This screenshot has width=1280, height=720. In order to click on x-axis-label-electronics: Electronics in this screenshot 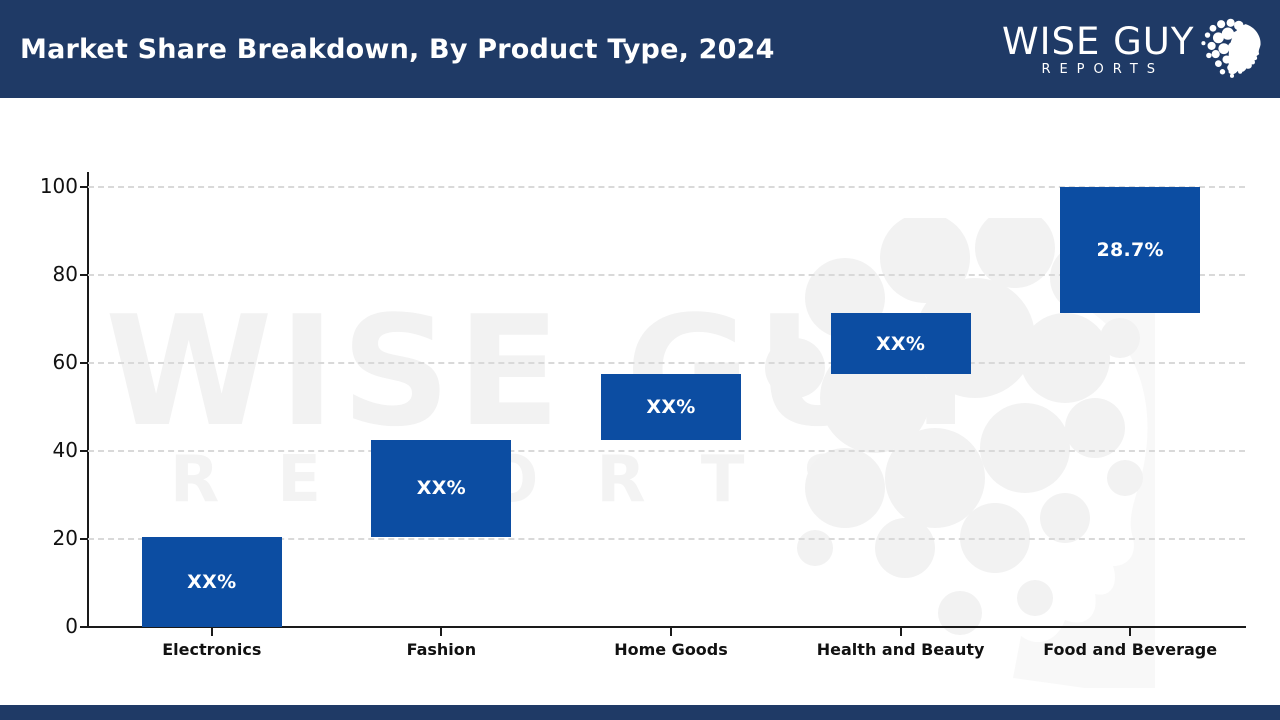, I will do `click(212, 649)`.